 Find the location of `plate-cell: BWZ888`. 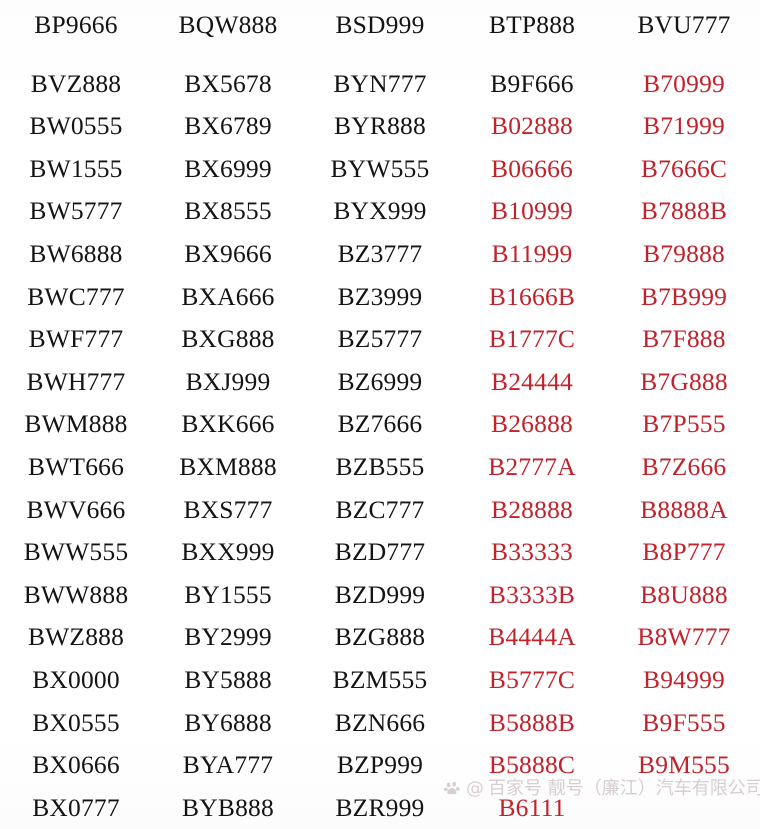

plate-cell: BWZ888 is located at coordinates (76, 637).